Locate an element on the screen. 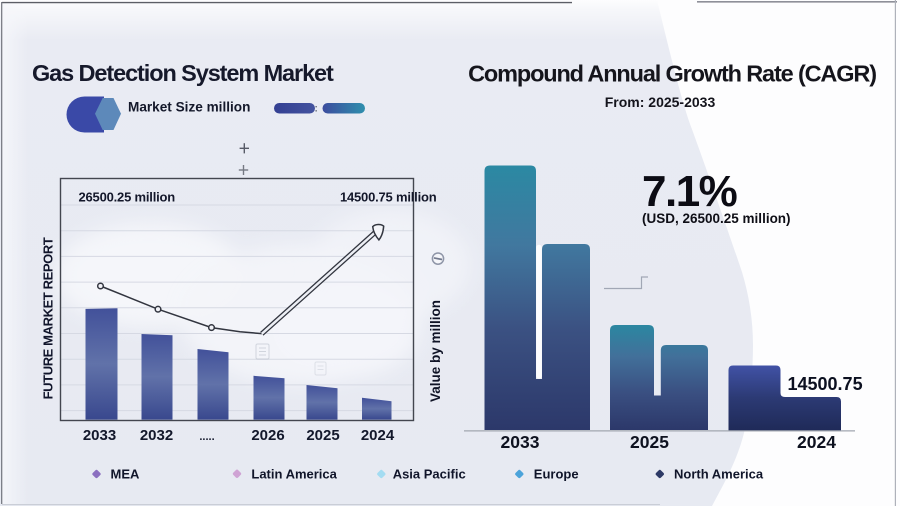  svg-text: 2032 is located at coordinates (156, 435).